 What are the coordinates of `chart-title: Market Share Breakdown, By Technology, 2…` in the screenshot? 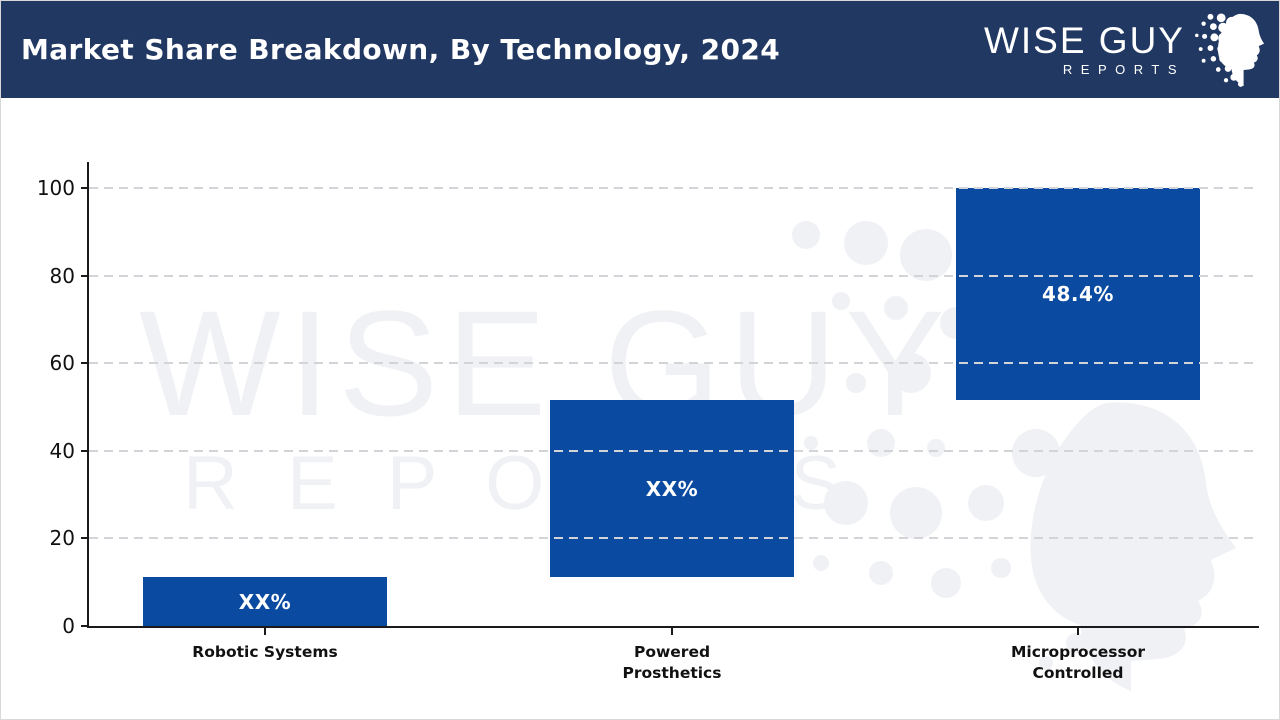 It's located at (401, 49).